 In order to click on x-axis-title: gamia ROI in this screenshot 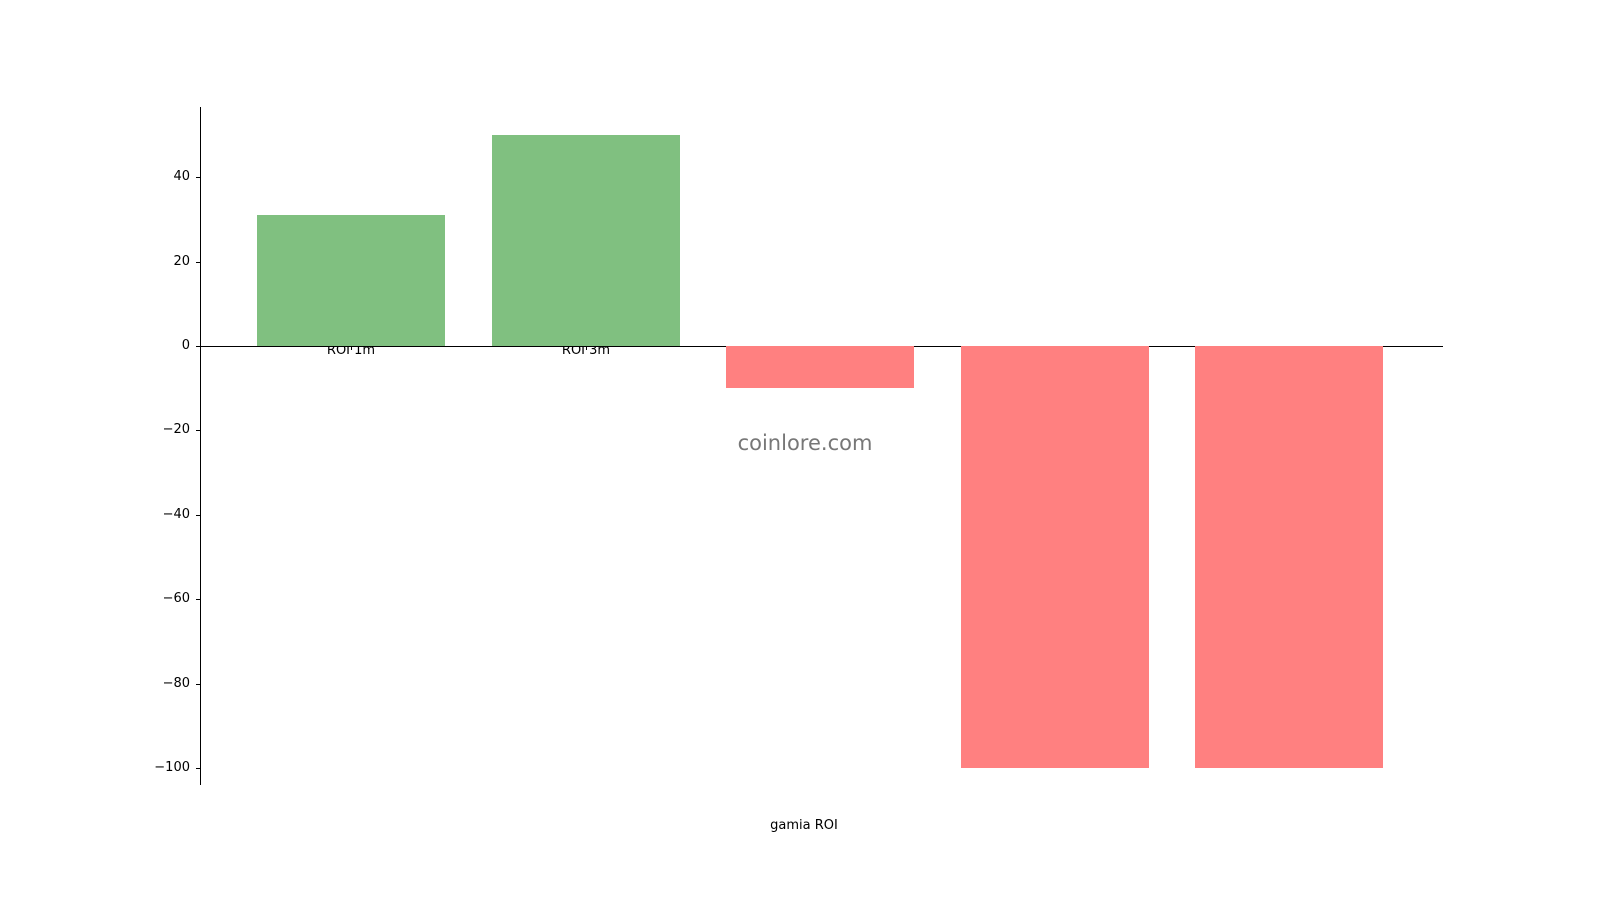, I will do `click(804, 825)`.